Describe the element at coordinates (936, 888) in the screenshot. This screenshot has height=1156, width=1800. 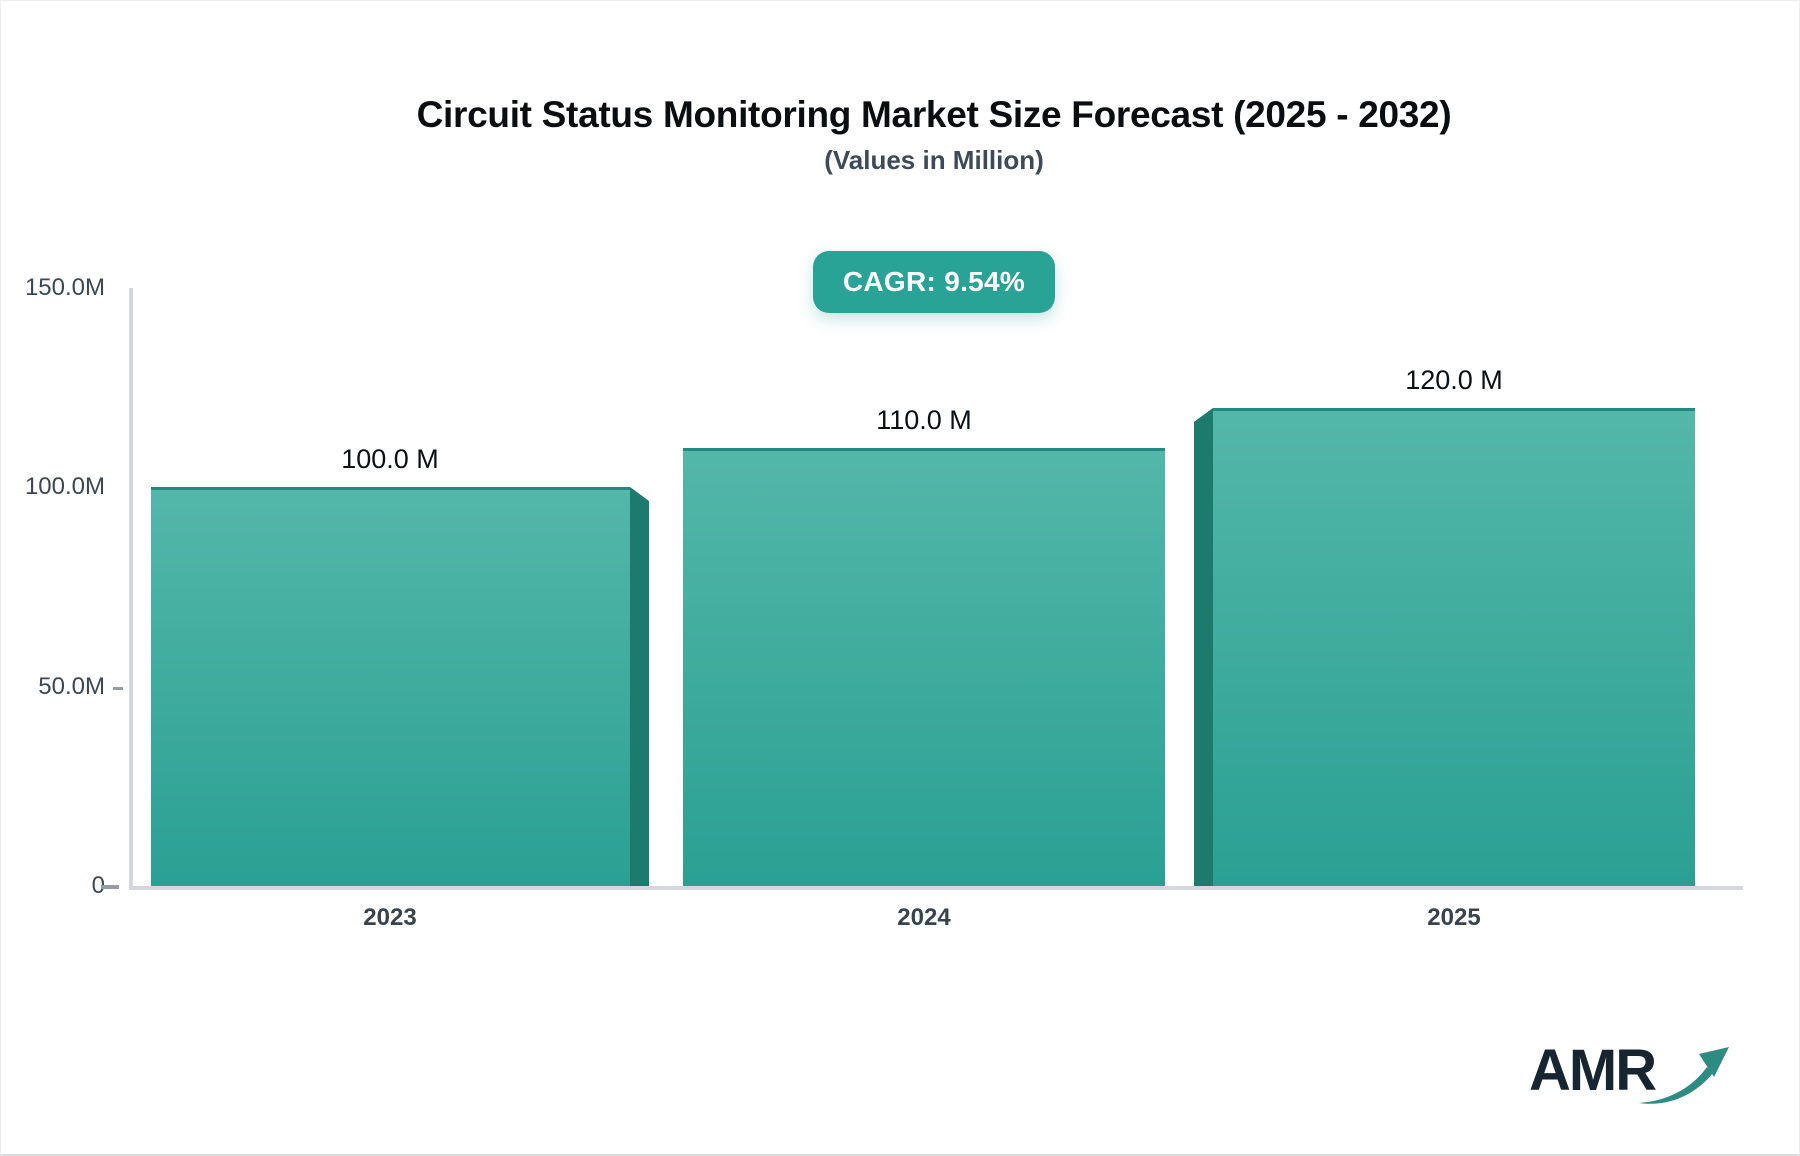
I see `x-axis-line` at that location.